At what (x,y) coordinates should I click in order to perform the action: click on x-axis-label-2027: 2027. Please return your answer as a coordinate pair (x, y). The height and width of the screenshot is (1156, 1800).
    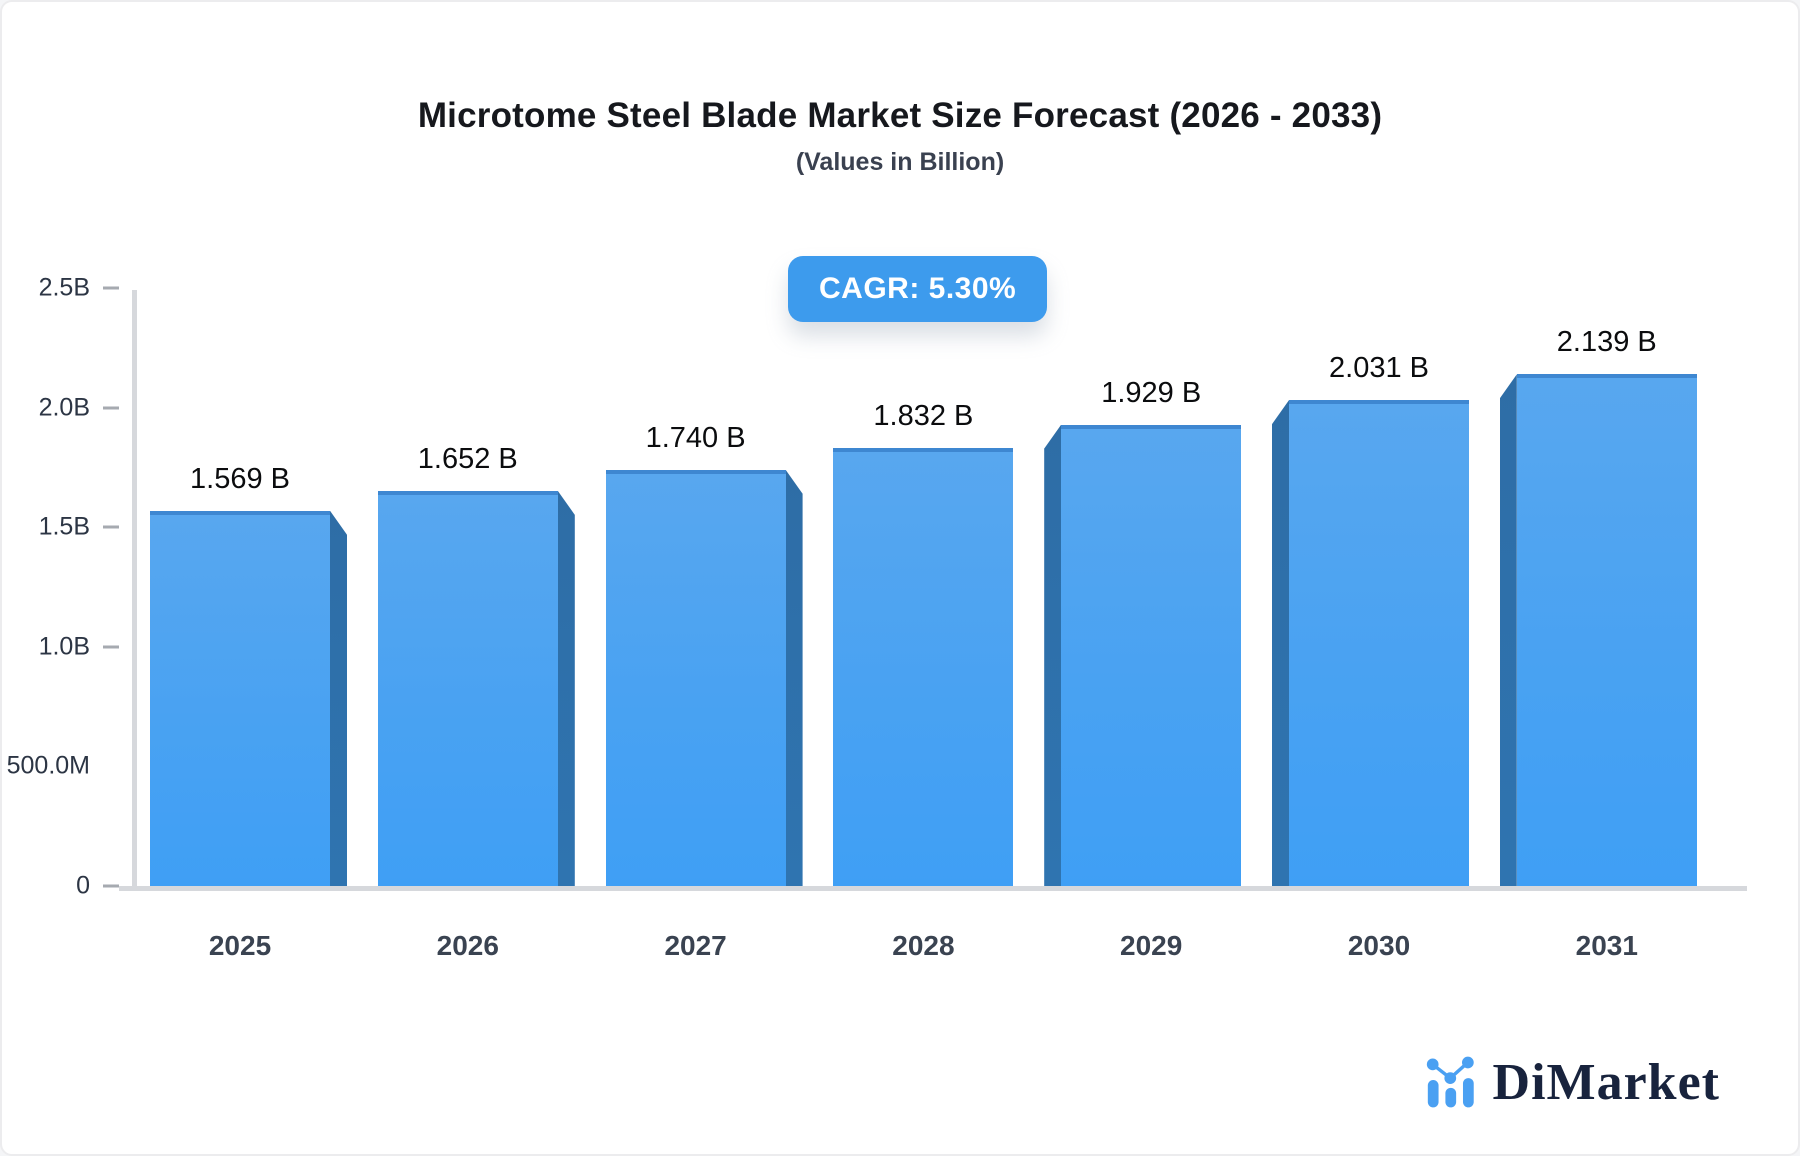
    Looking at the image, I should click on (695, 945).